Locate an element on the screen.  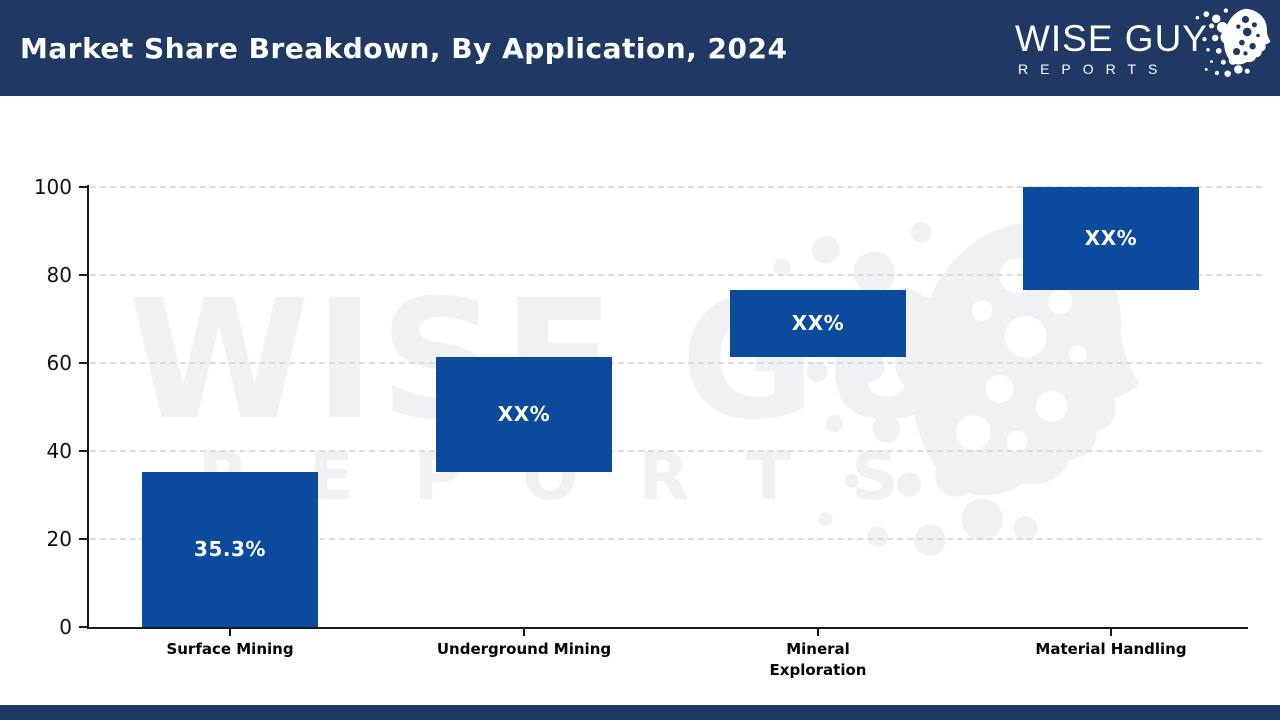
y-tick-label-100: 100 is located at coordinates (52, 187).